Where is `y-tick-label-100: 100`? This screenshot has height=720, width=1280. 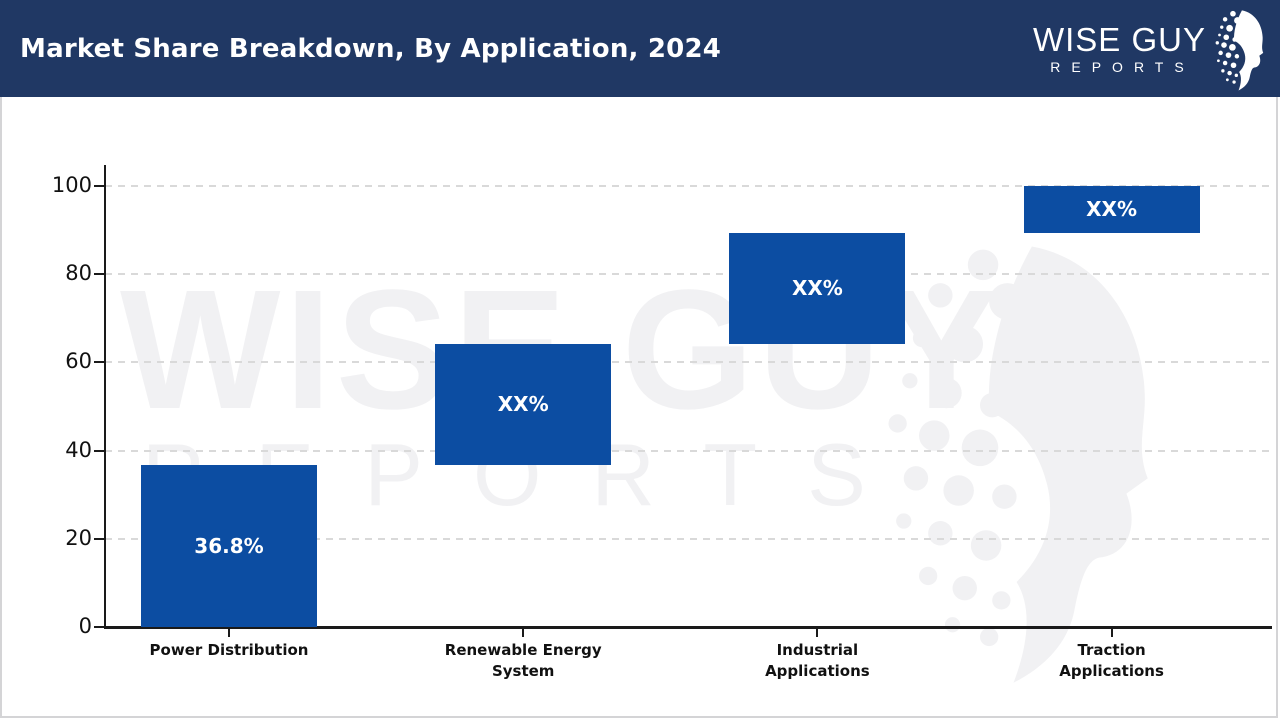
y-tick-label-100: 100 is located at coordinates (71, 185).